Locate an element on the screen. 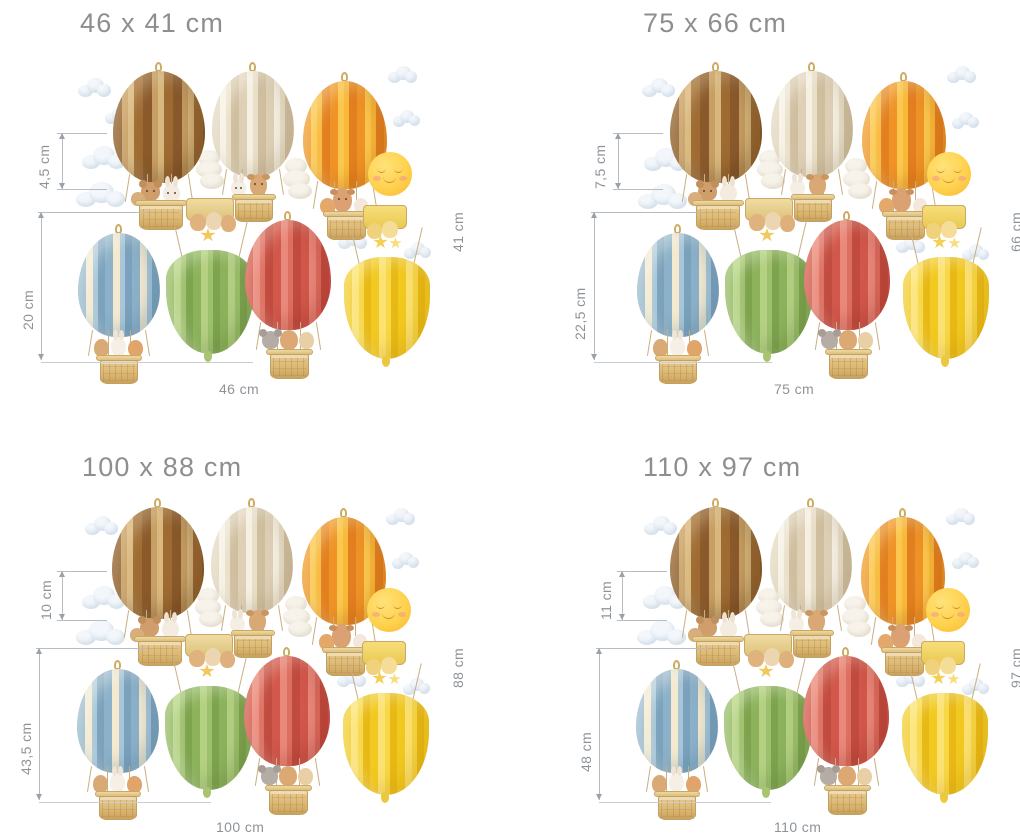  panel-title: 100 x 88 cm is located at coordinates (162, 467).